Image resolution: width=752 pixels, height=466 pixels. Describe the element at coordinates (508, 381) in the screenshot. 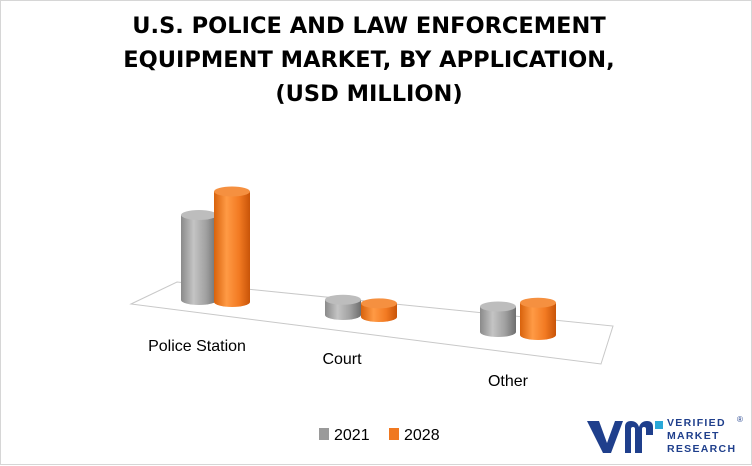

I see `category-label-other: Other` at that location.